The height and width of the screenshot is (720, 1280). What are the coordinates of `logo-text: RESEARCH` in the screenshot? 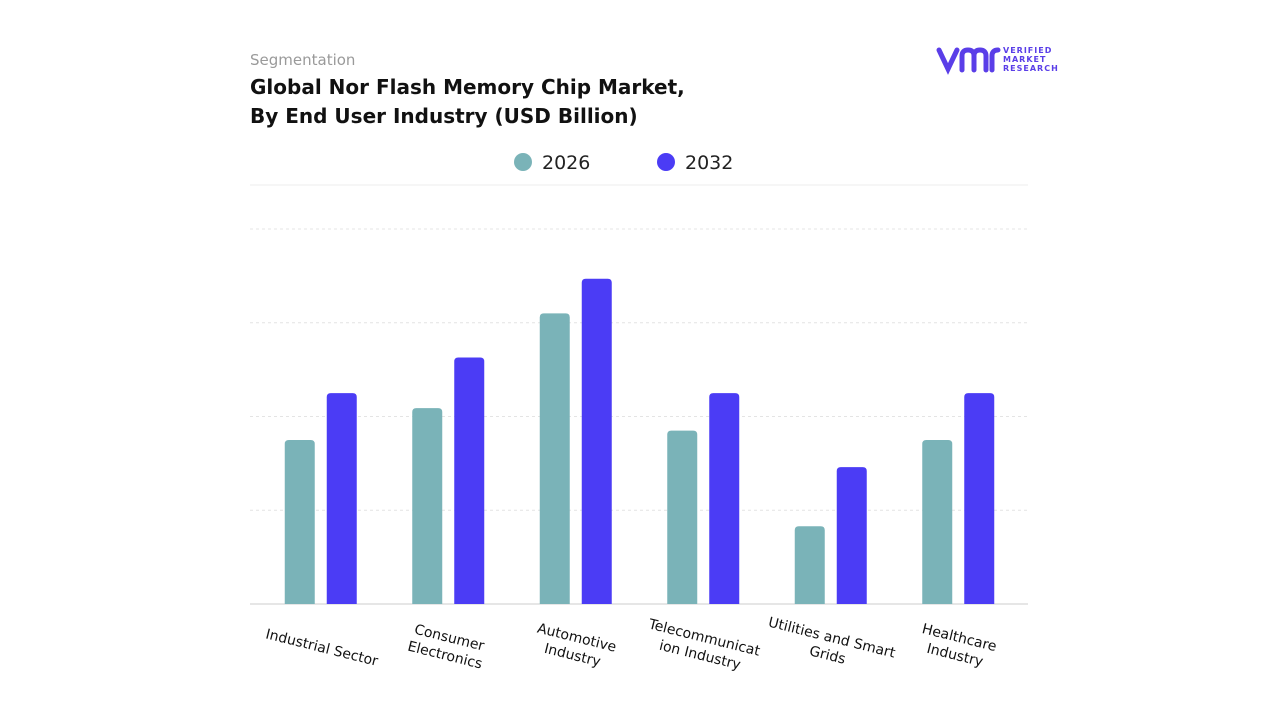 It's located at (1031, 68).